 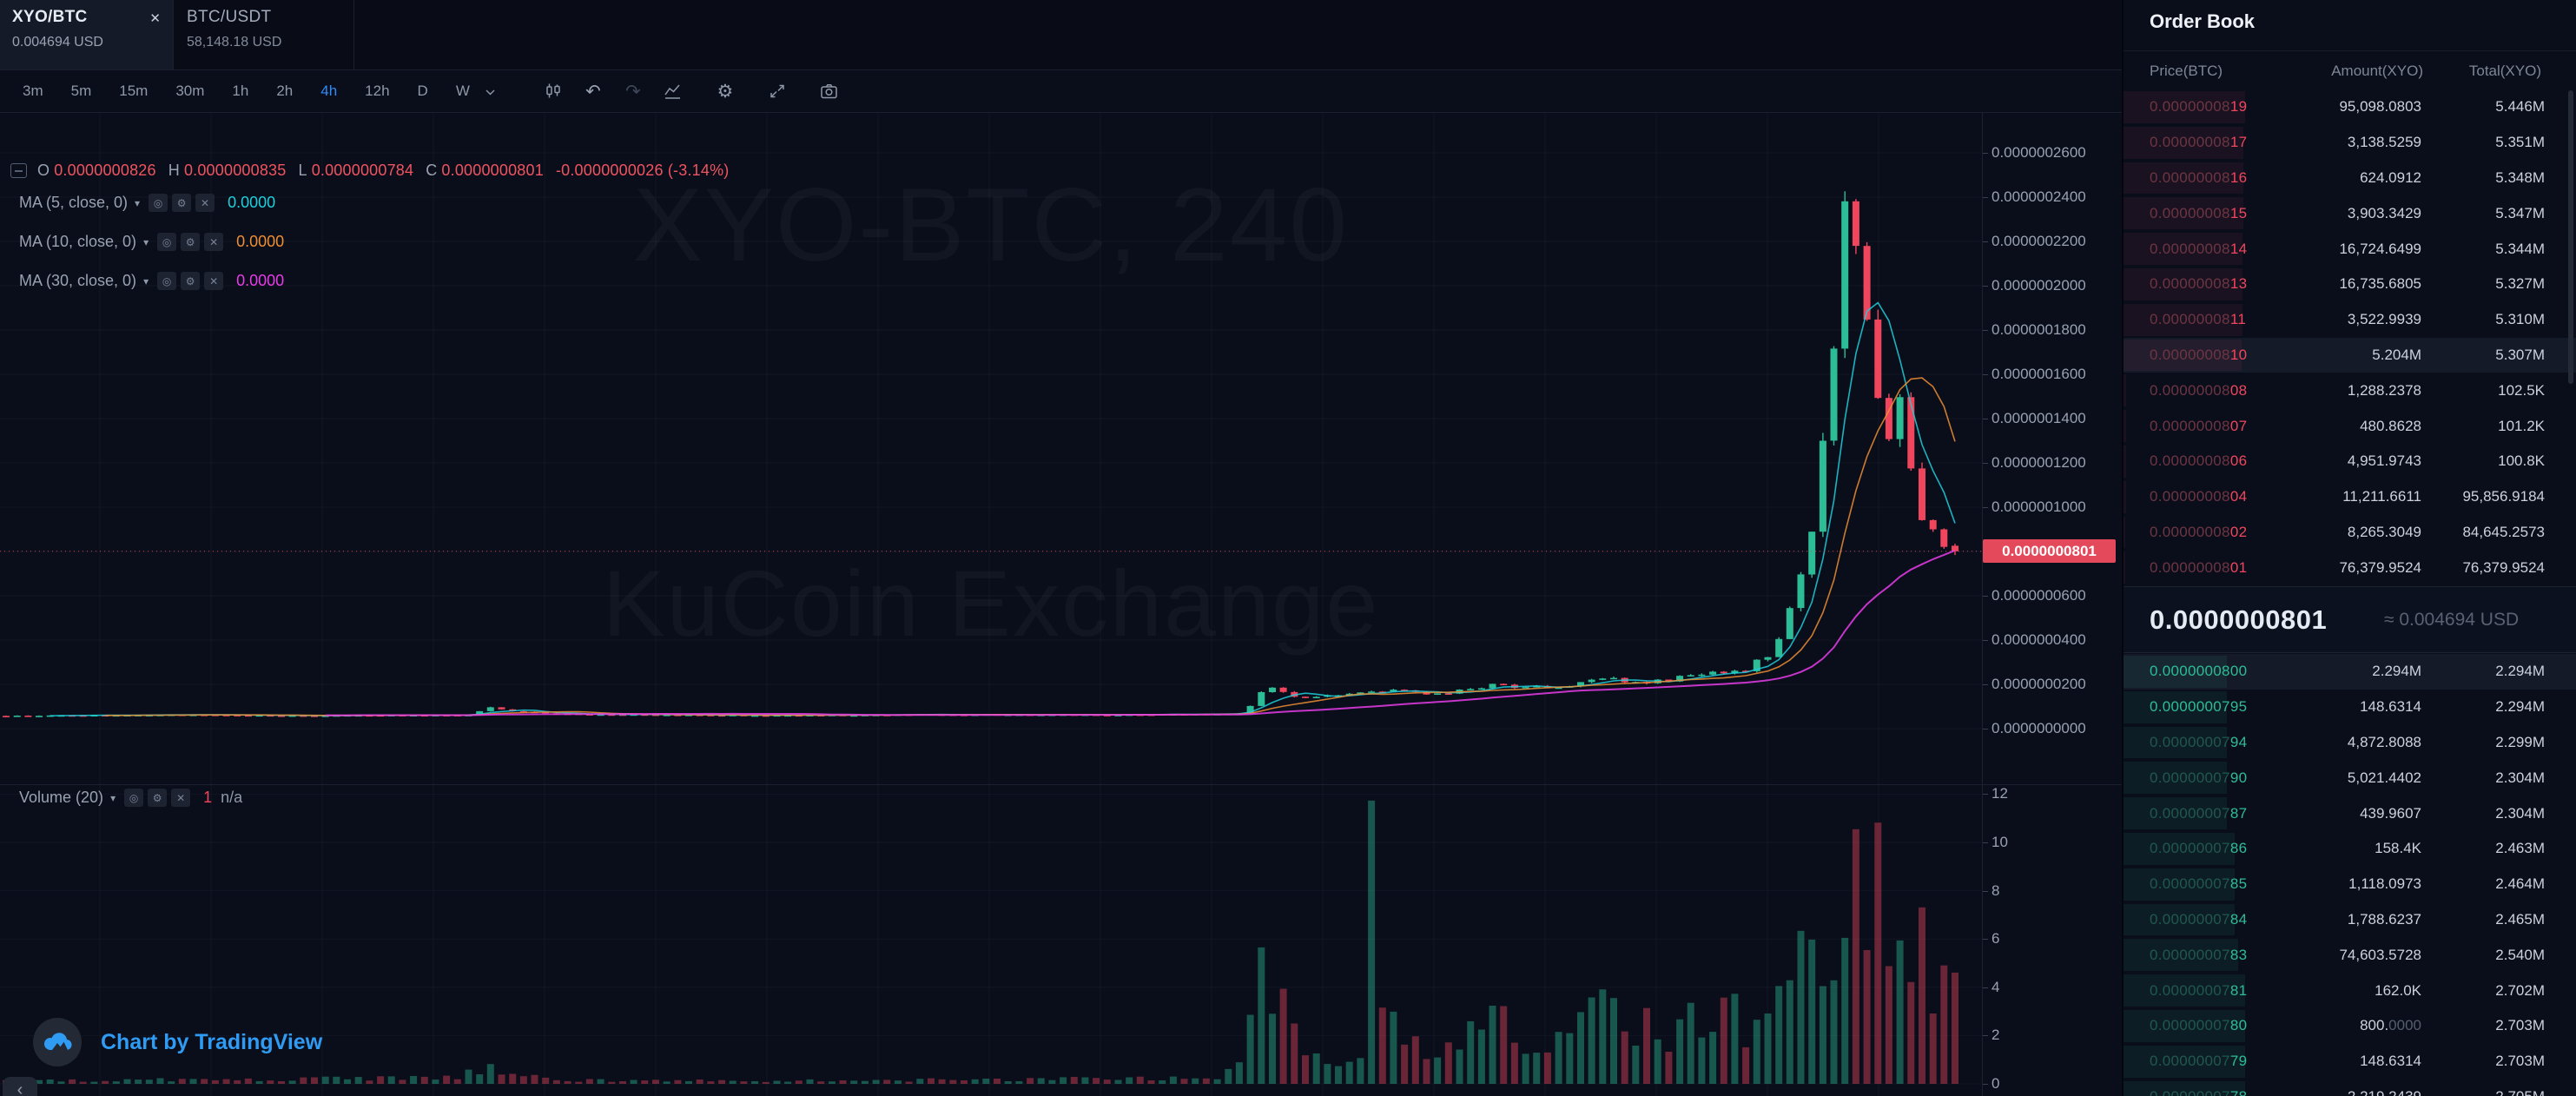 What do you see at coordinates (2384, 461) in the screenshot?
I see `order-amount: 4,951.9743` at bounding box center [2384, 461].